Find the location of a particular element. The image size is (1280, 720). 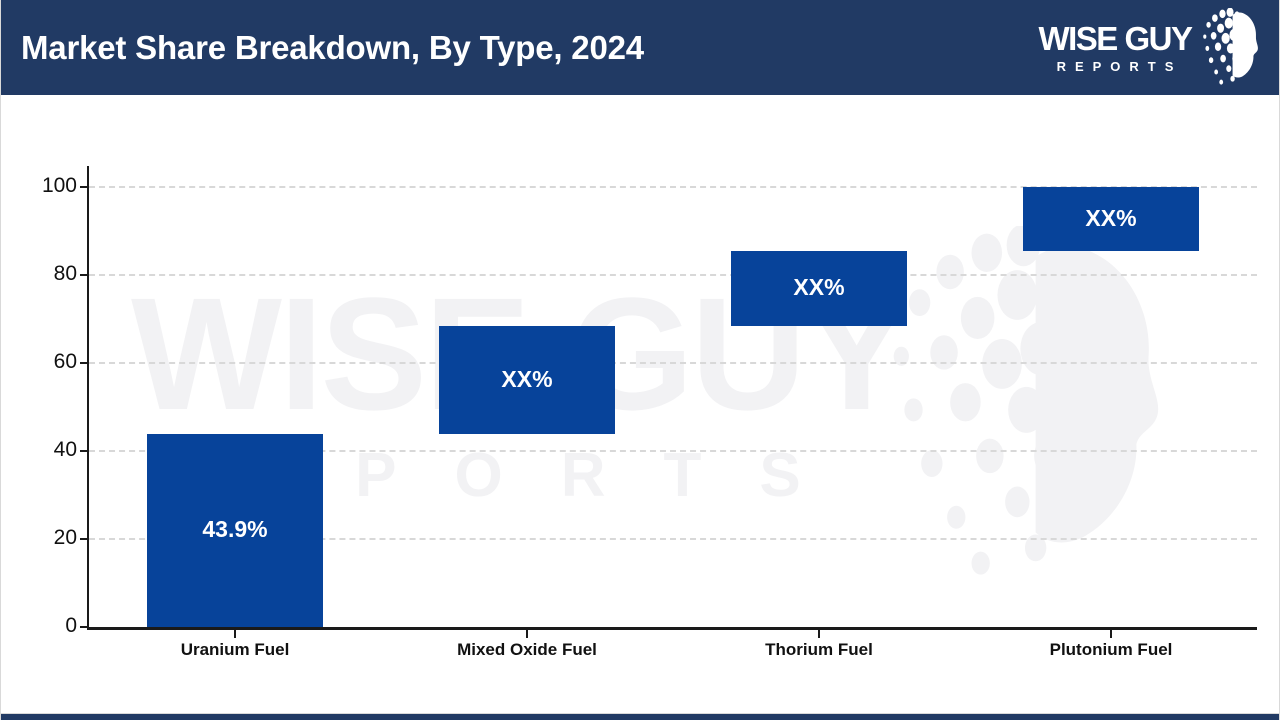

bar-value-label-uranium-fuel: 43.9% is located at coordinates (235, 529).